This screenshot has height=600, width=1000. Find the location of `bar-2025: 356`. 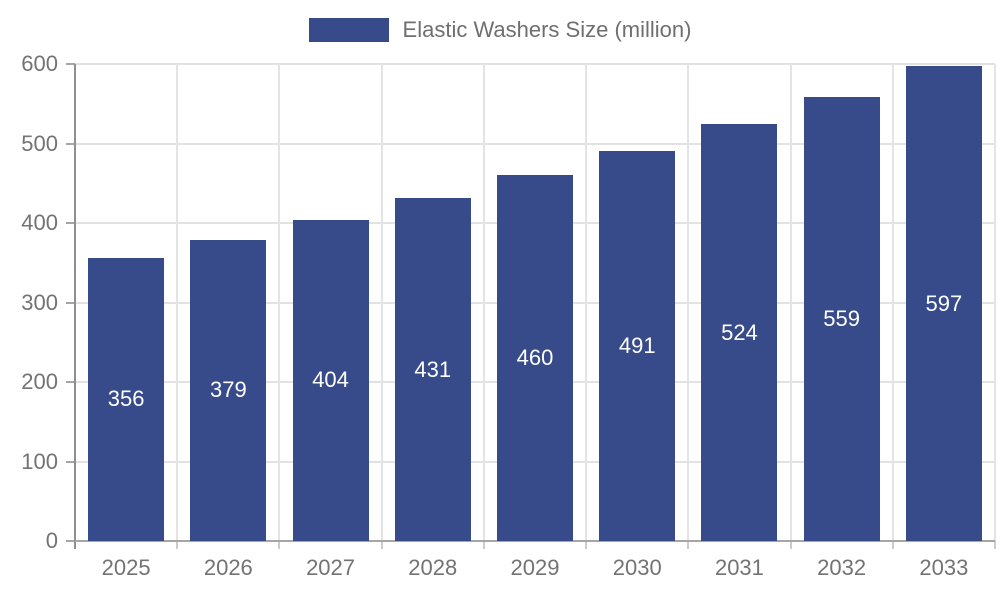

bar-2025: 356 is located at coordinates (126, 399).